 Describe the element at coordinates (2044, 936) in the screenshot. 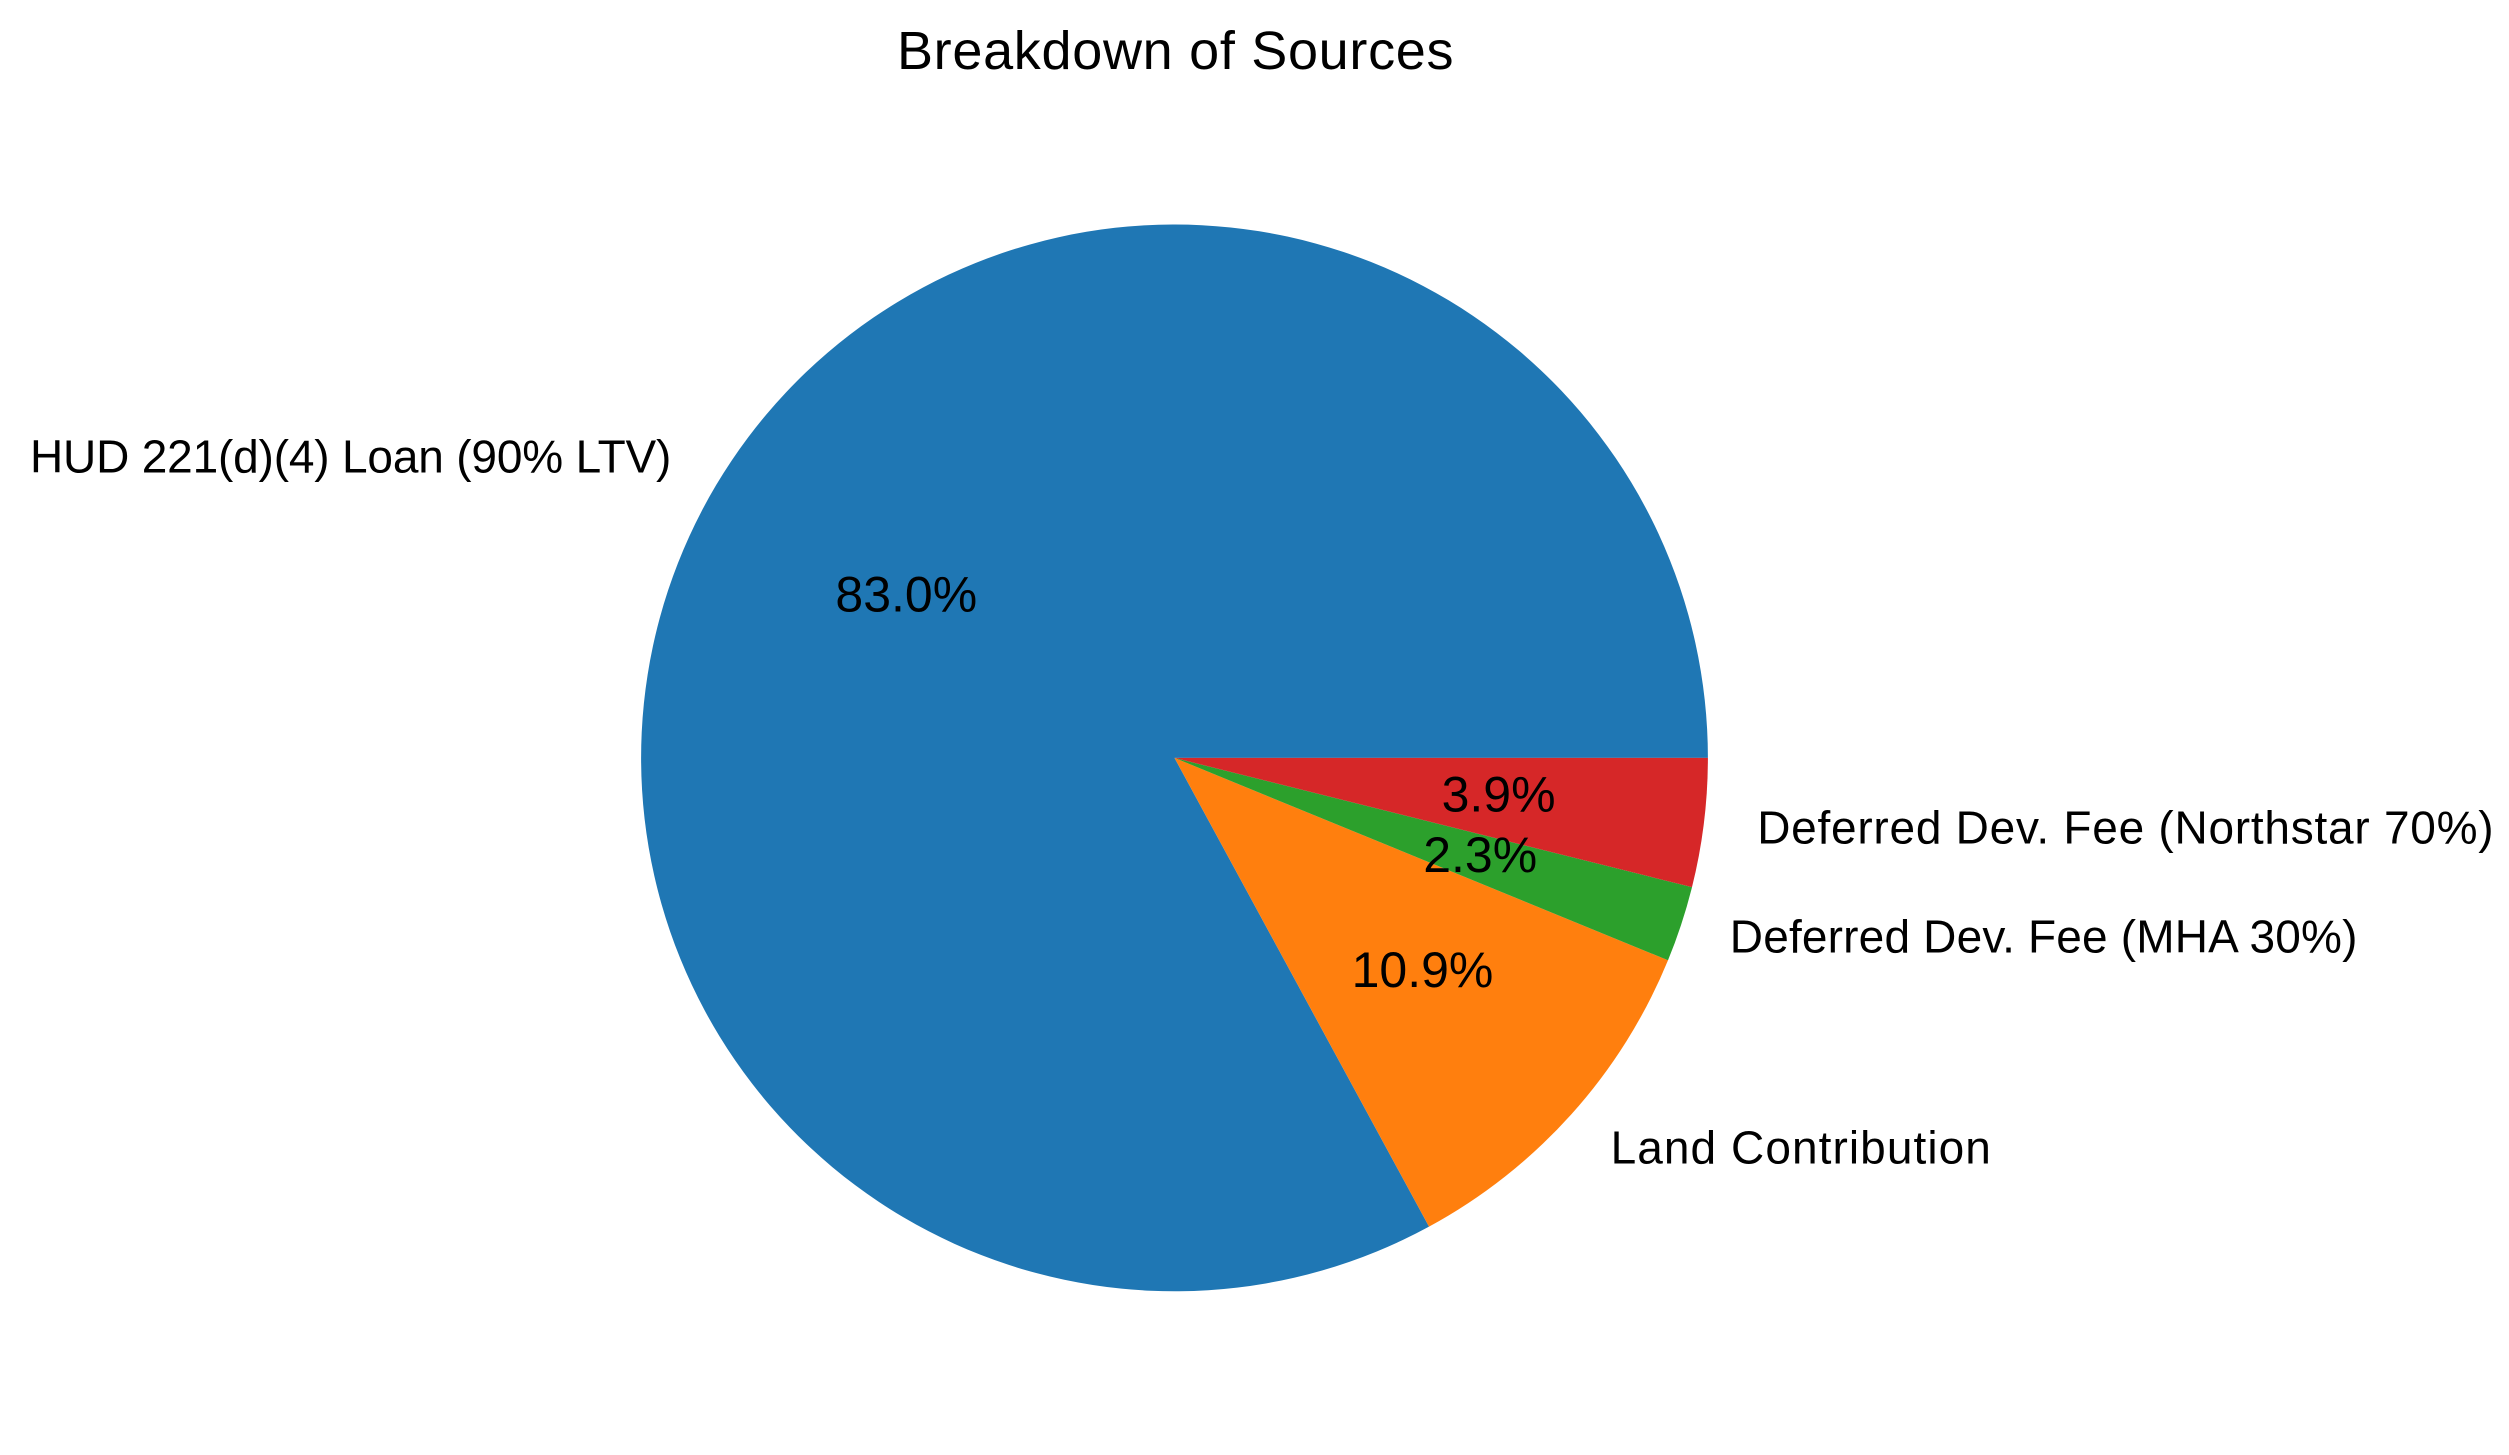

I see `svg-text: Deferred Dev. Fee (MHA 30%)` at that location.